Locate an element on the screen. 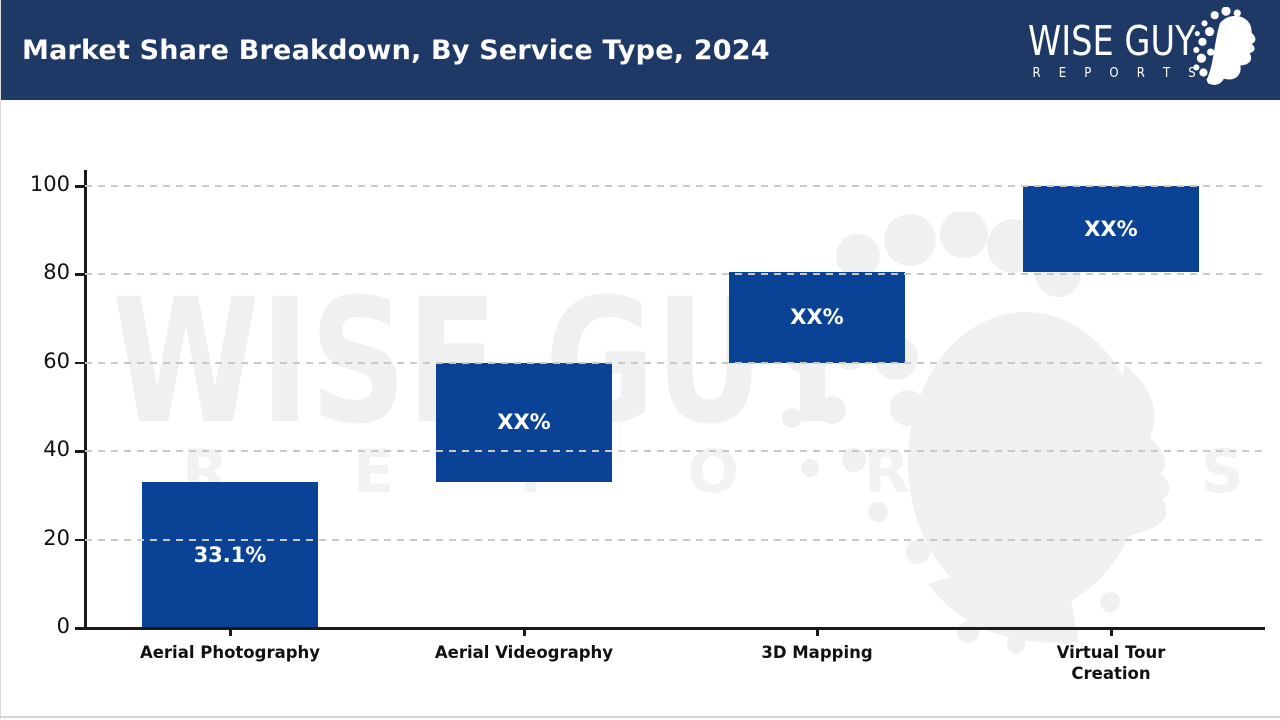  wise-guy-reports-logo: WISE GUY R E P O R T S is located at coordinates (1147, 50).